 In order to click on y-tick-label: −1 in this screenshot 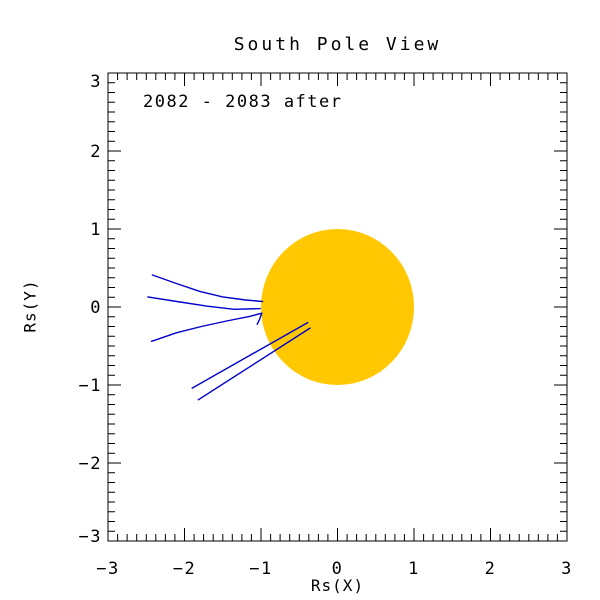, I will do `click(90, 386)`.